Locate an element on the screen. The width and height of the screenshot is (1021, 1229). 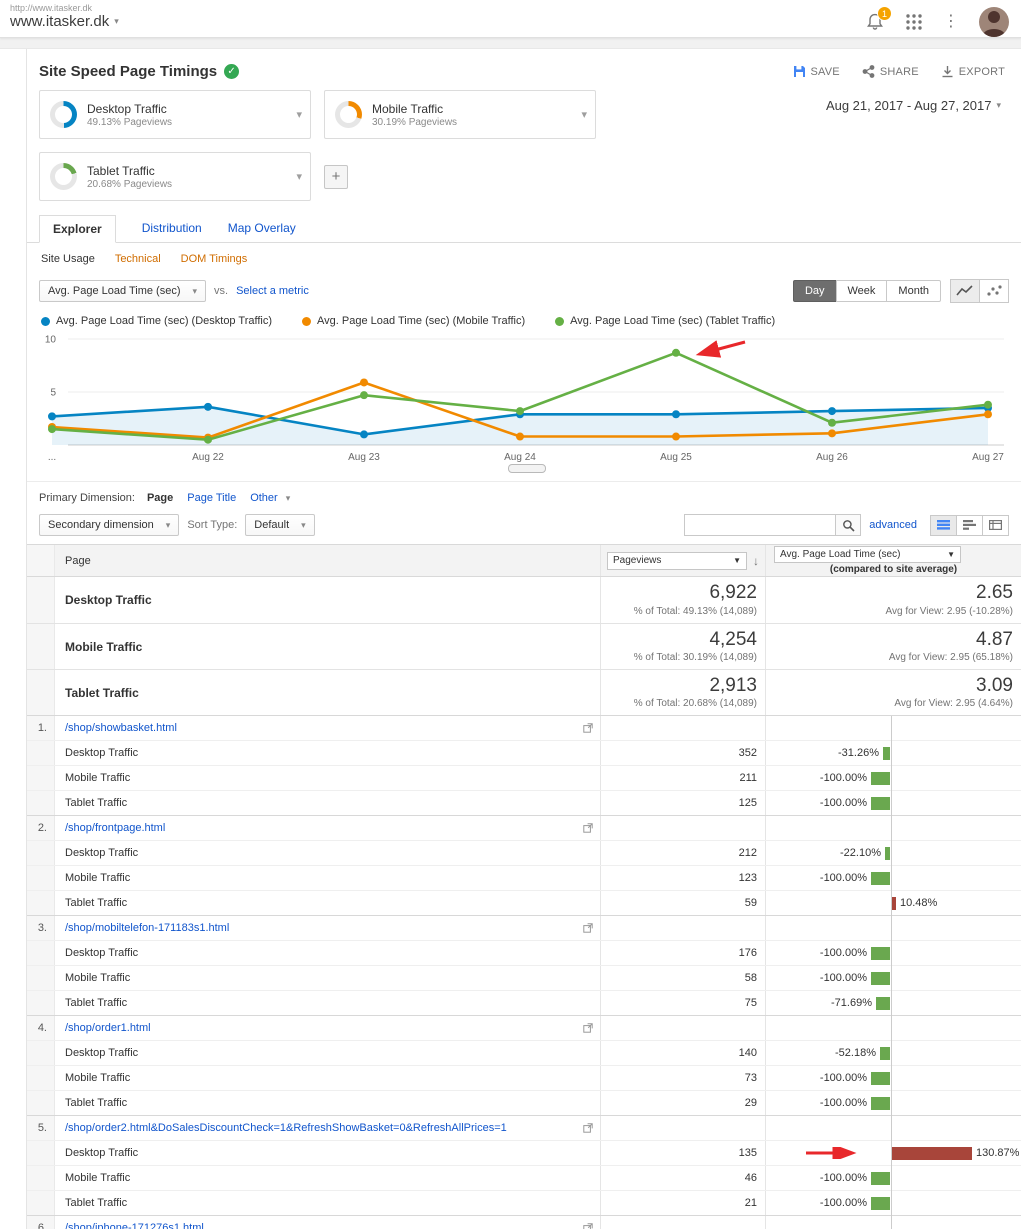
page-link: /shop/frontpage.html is located at coordinates (115, 828).